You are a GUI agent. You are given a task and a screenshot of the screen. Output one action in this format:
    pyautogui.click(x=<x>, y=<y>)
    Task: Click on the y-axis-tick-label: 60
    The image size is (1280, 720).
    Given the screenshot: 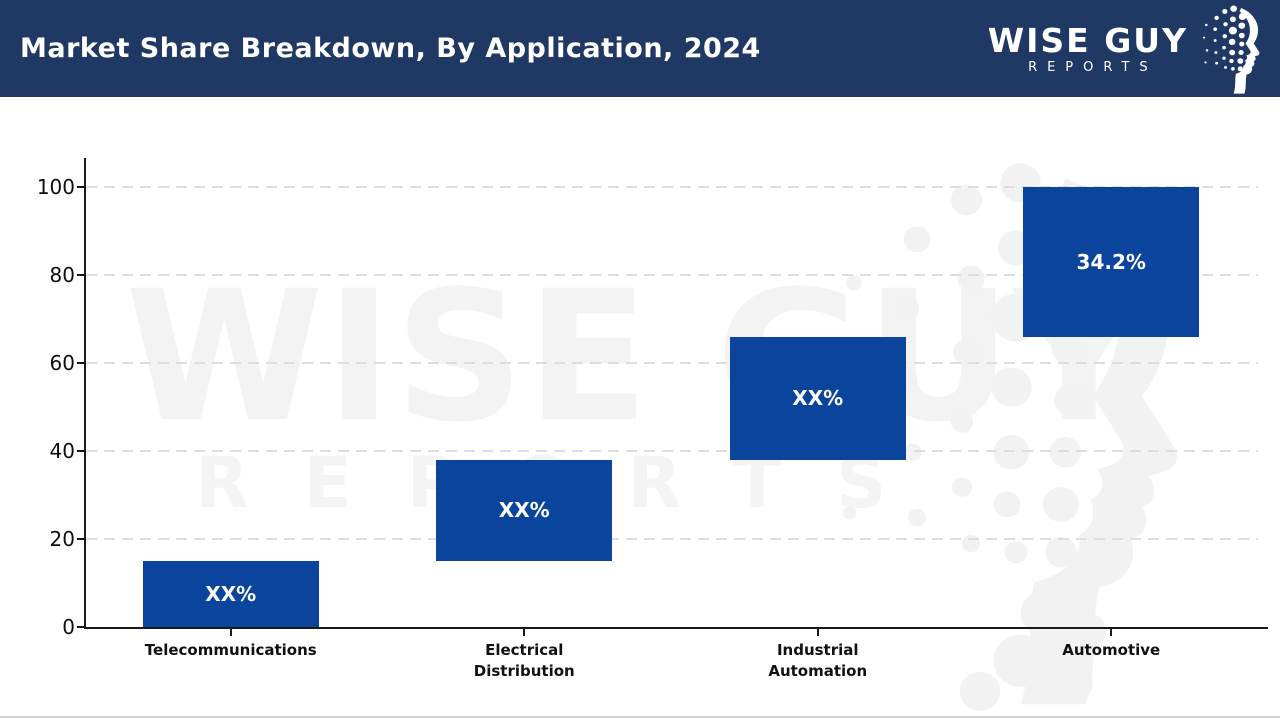 What is the action you would take?
    pyautogui.click(x=62, y=363)
    